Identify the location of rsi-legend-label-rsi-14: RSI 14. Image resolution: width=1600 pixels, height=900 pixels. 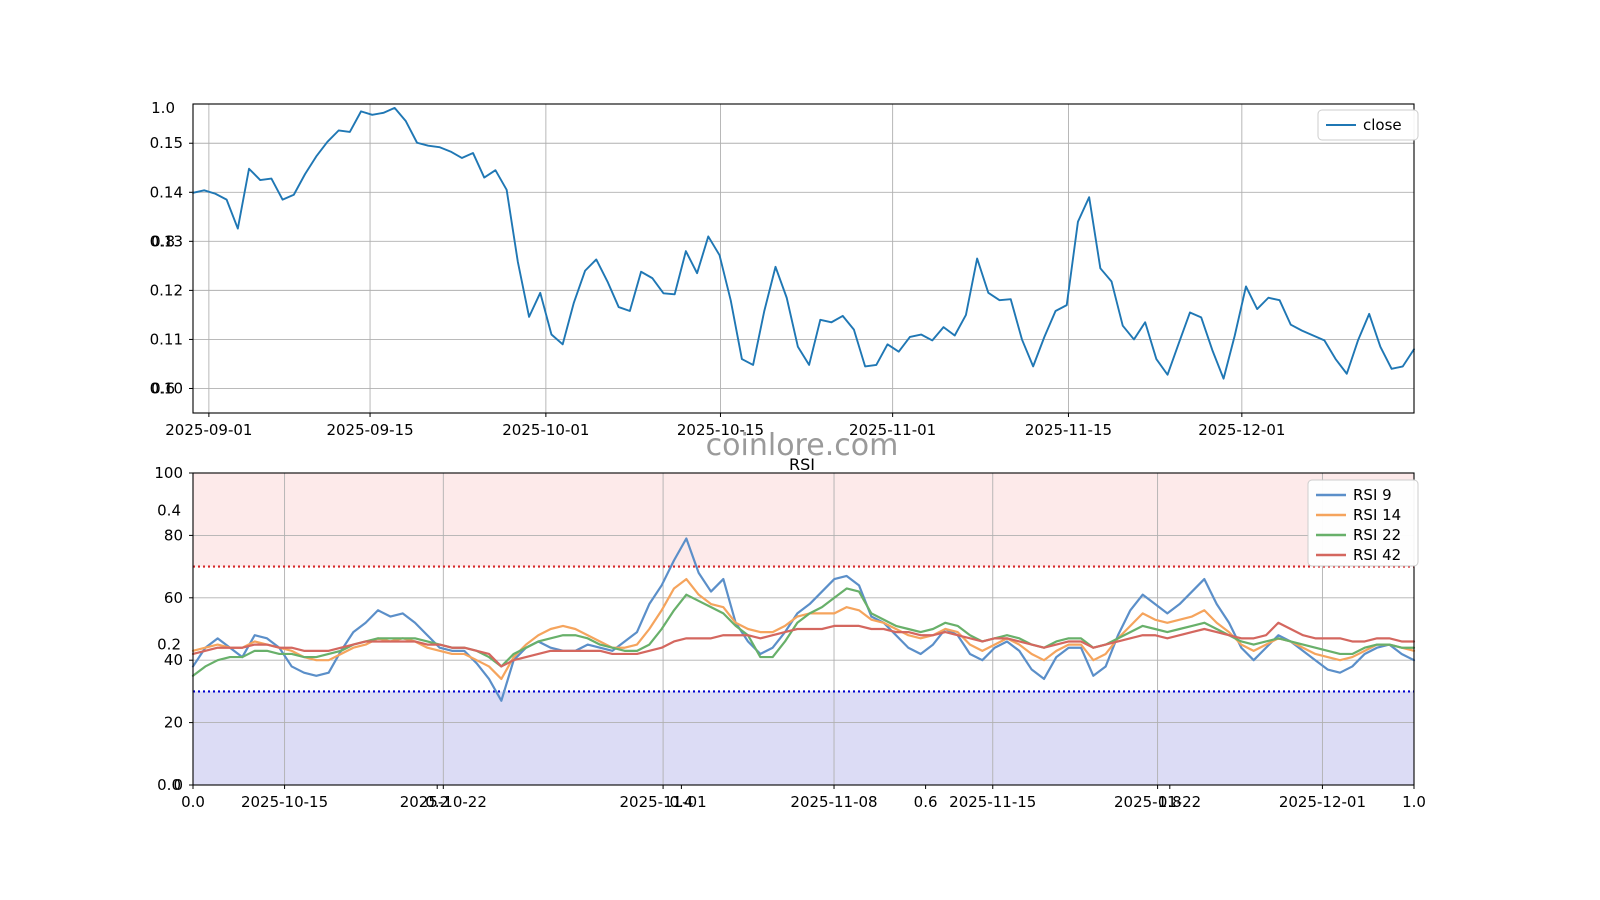
(1377, 515).